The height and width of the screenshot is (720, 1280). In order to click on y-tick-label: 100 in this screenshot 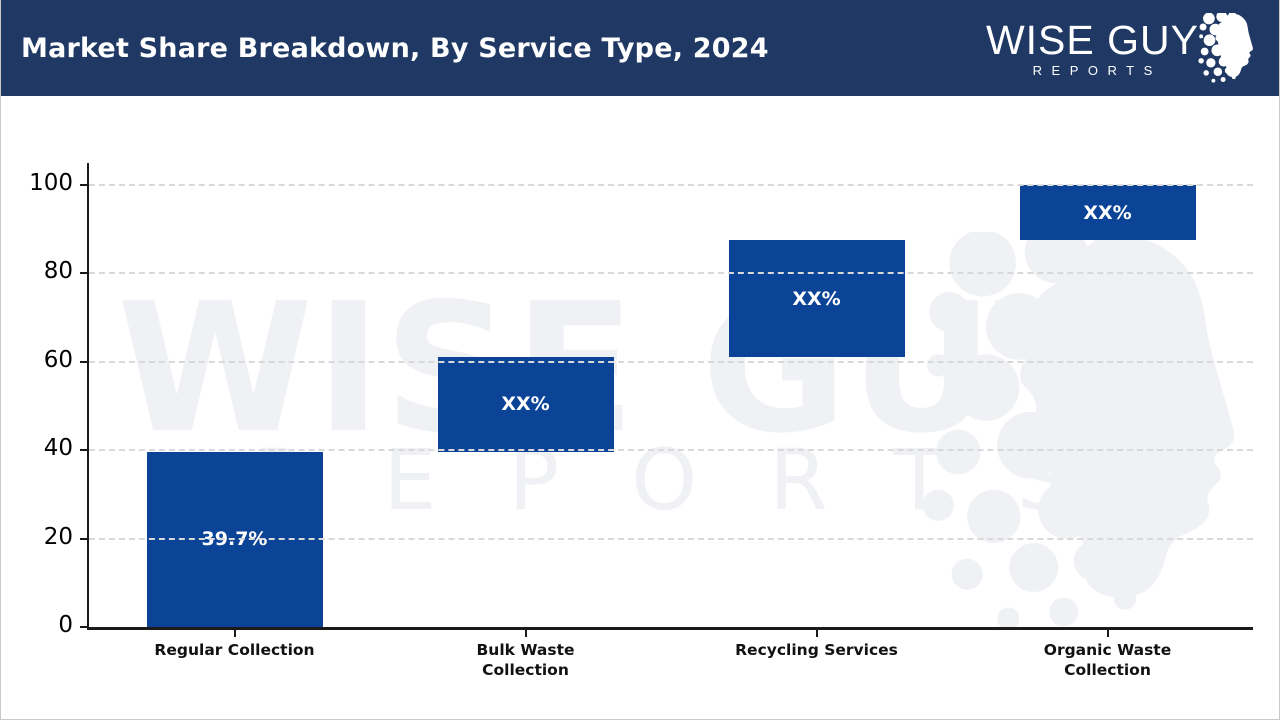, I will do `click(51, 183)`.